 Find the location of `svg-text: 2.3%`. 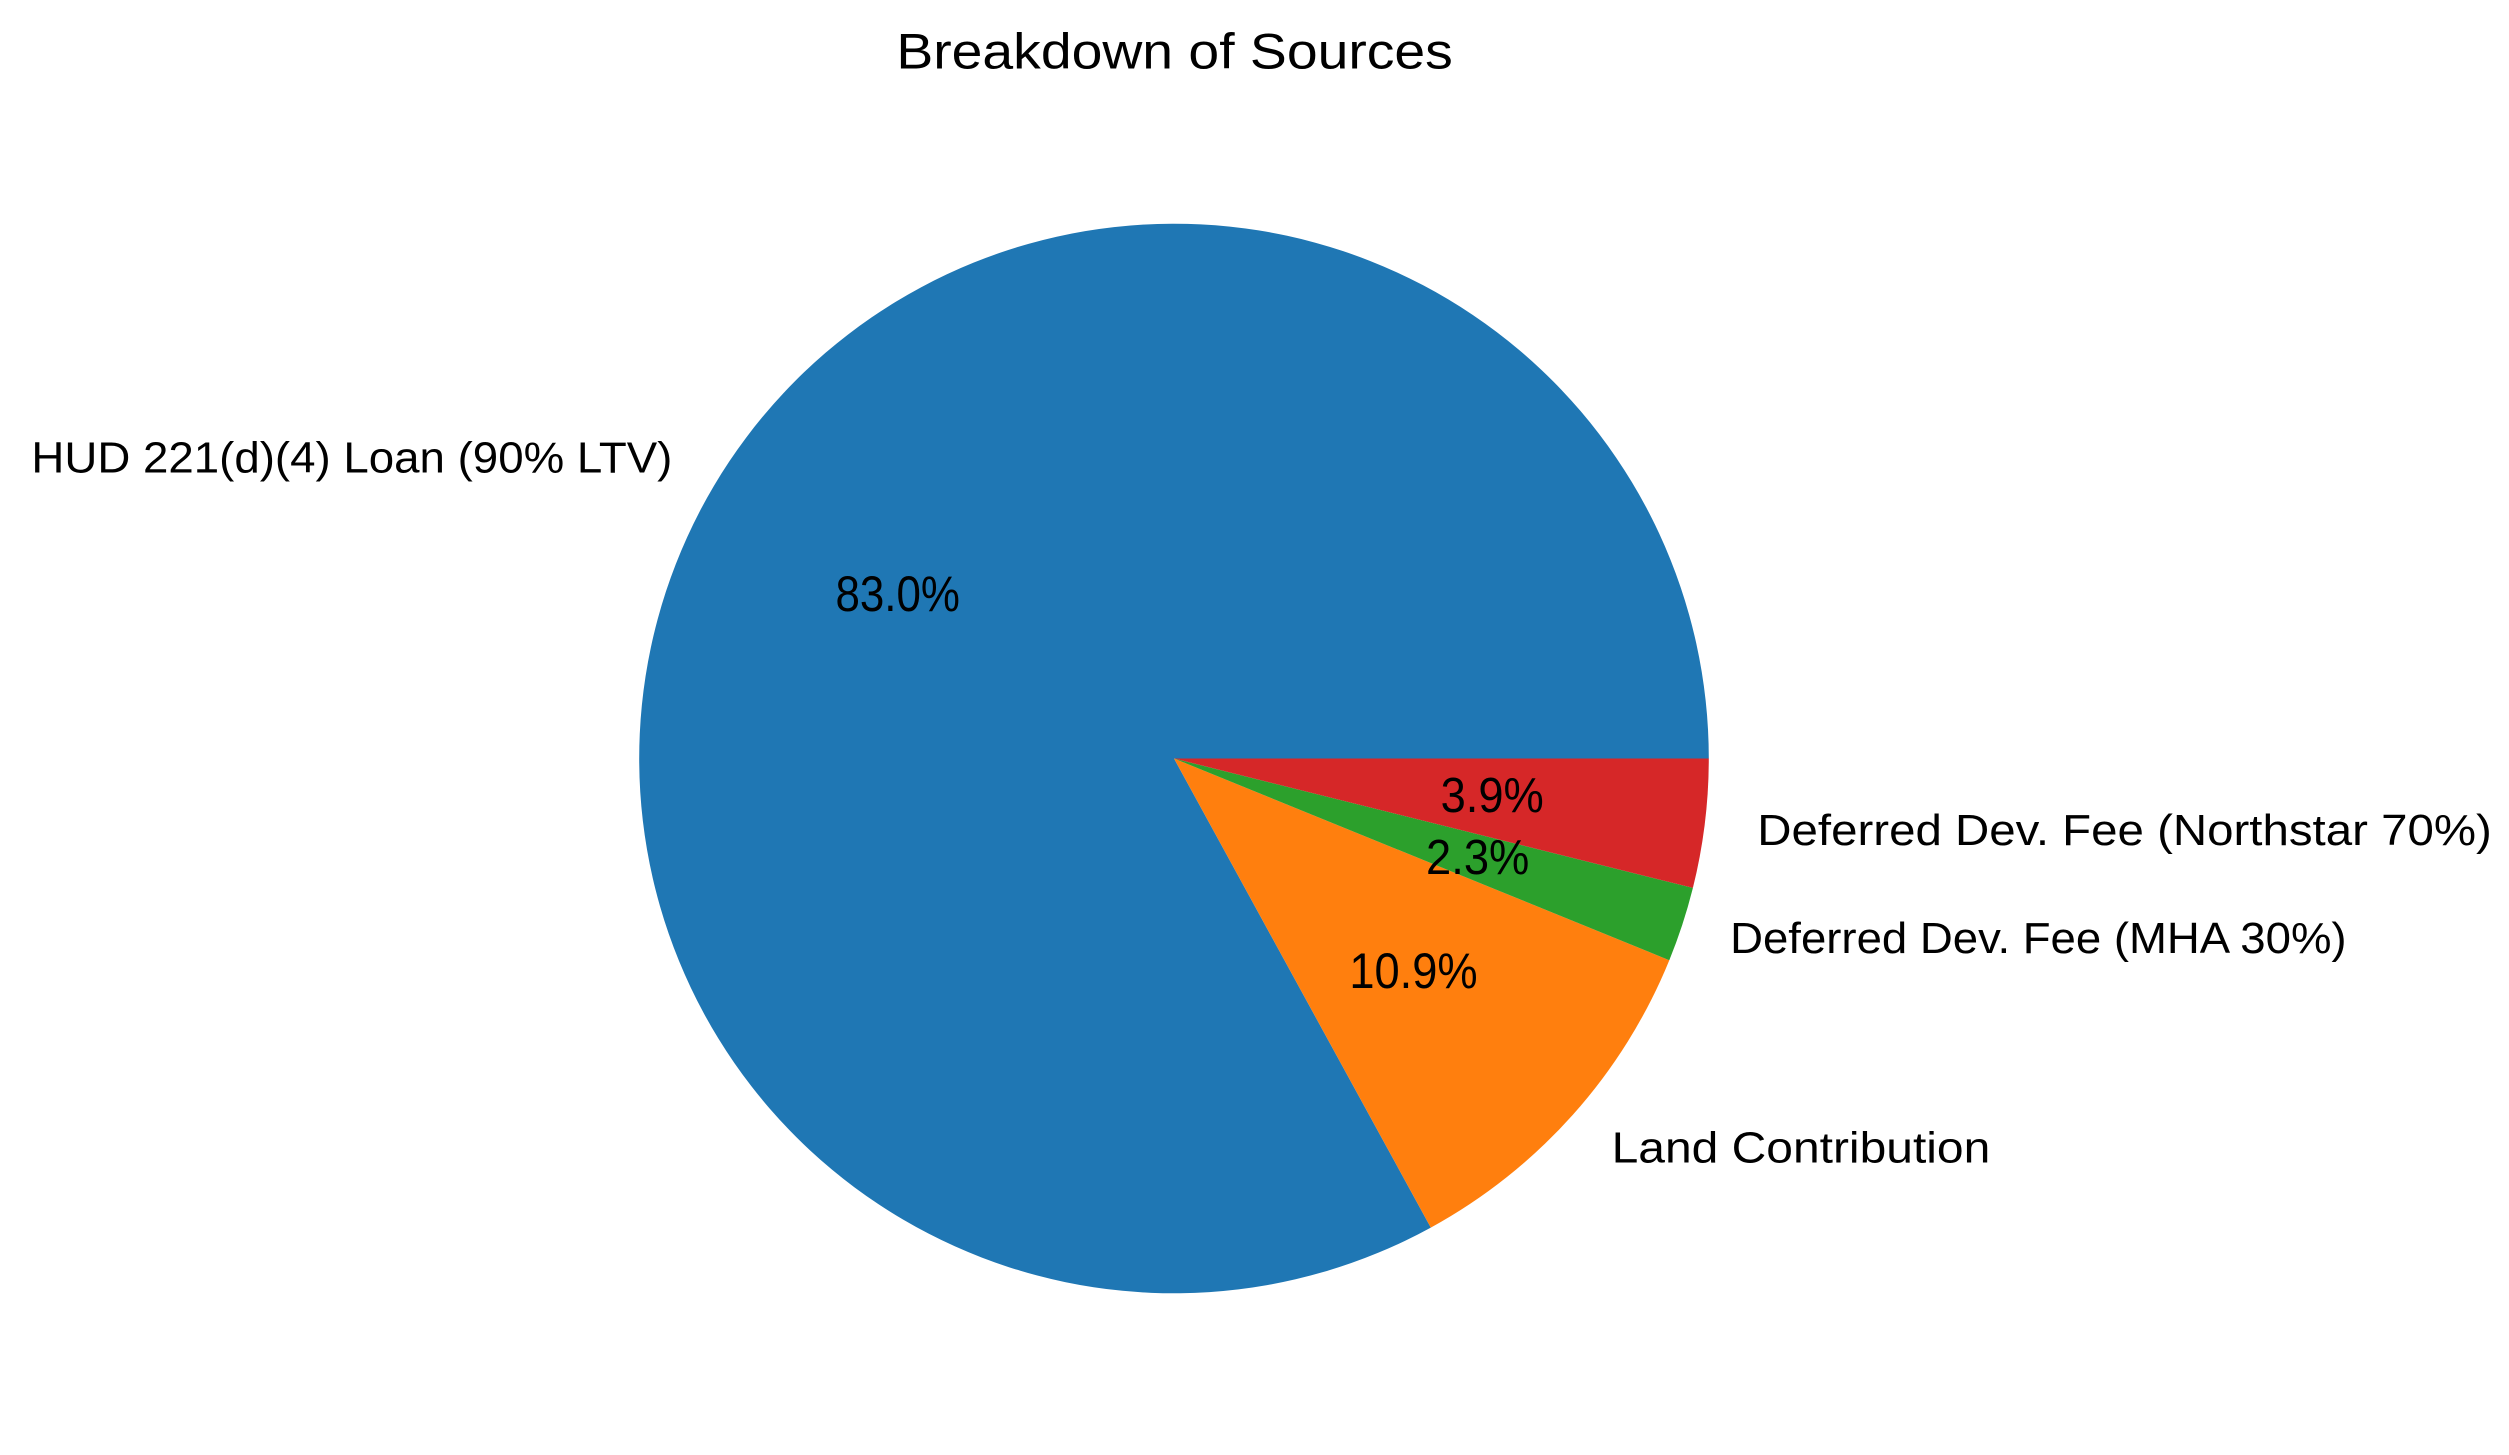

svg-text: 2.3% is located at coordinates (1477, 858).